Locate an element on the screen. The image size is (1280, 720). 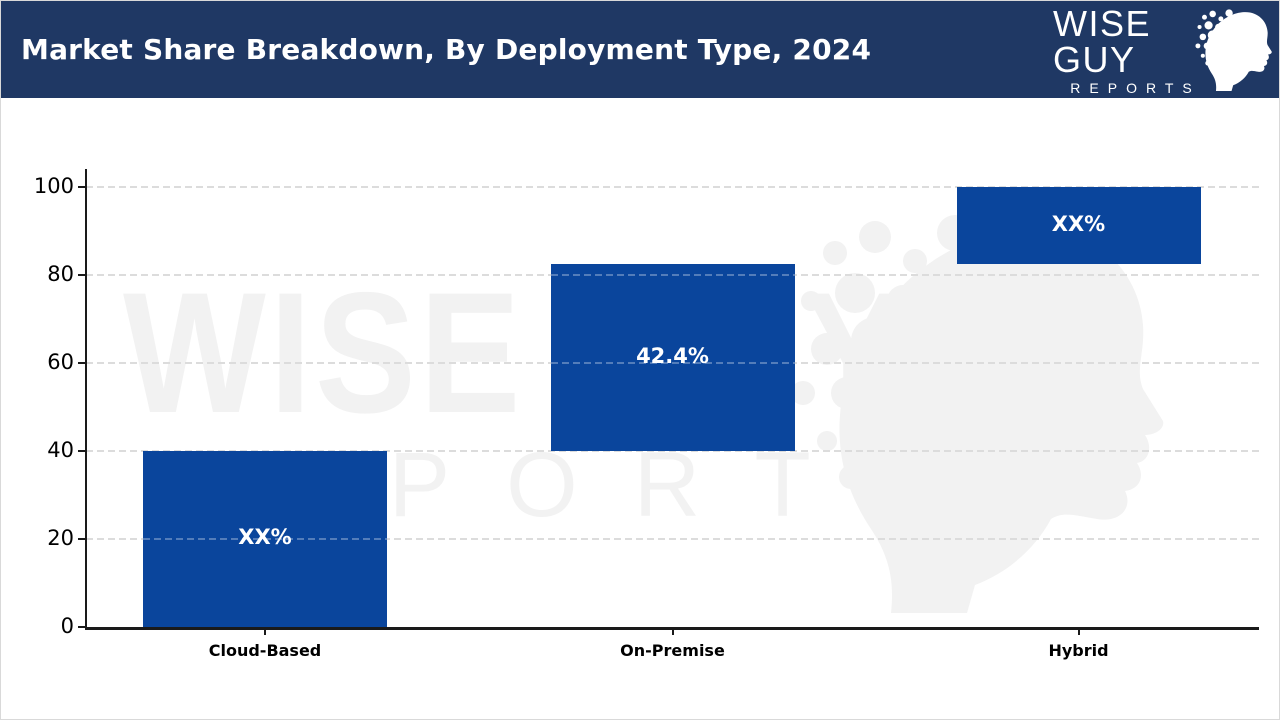
y-tick-label: 0 is located at coordinates (67, 626).